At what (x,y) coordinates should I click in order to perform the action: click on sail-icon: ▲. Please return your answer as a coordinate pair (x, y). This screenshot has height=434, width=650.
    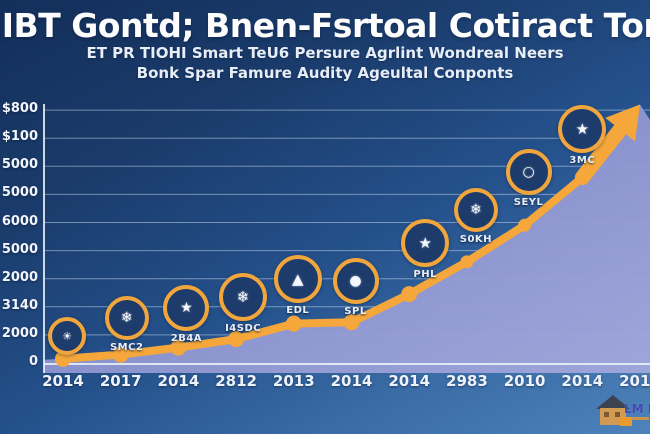
    Looking at the image, I should click on (298, 278).